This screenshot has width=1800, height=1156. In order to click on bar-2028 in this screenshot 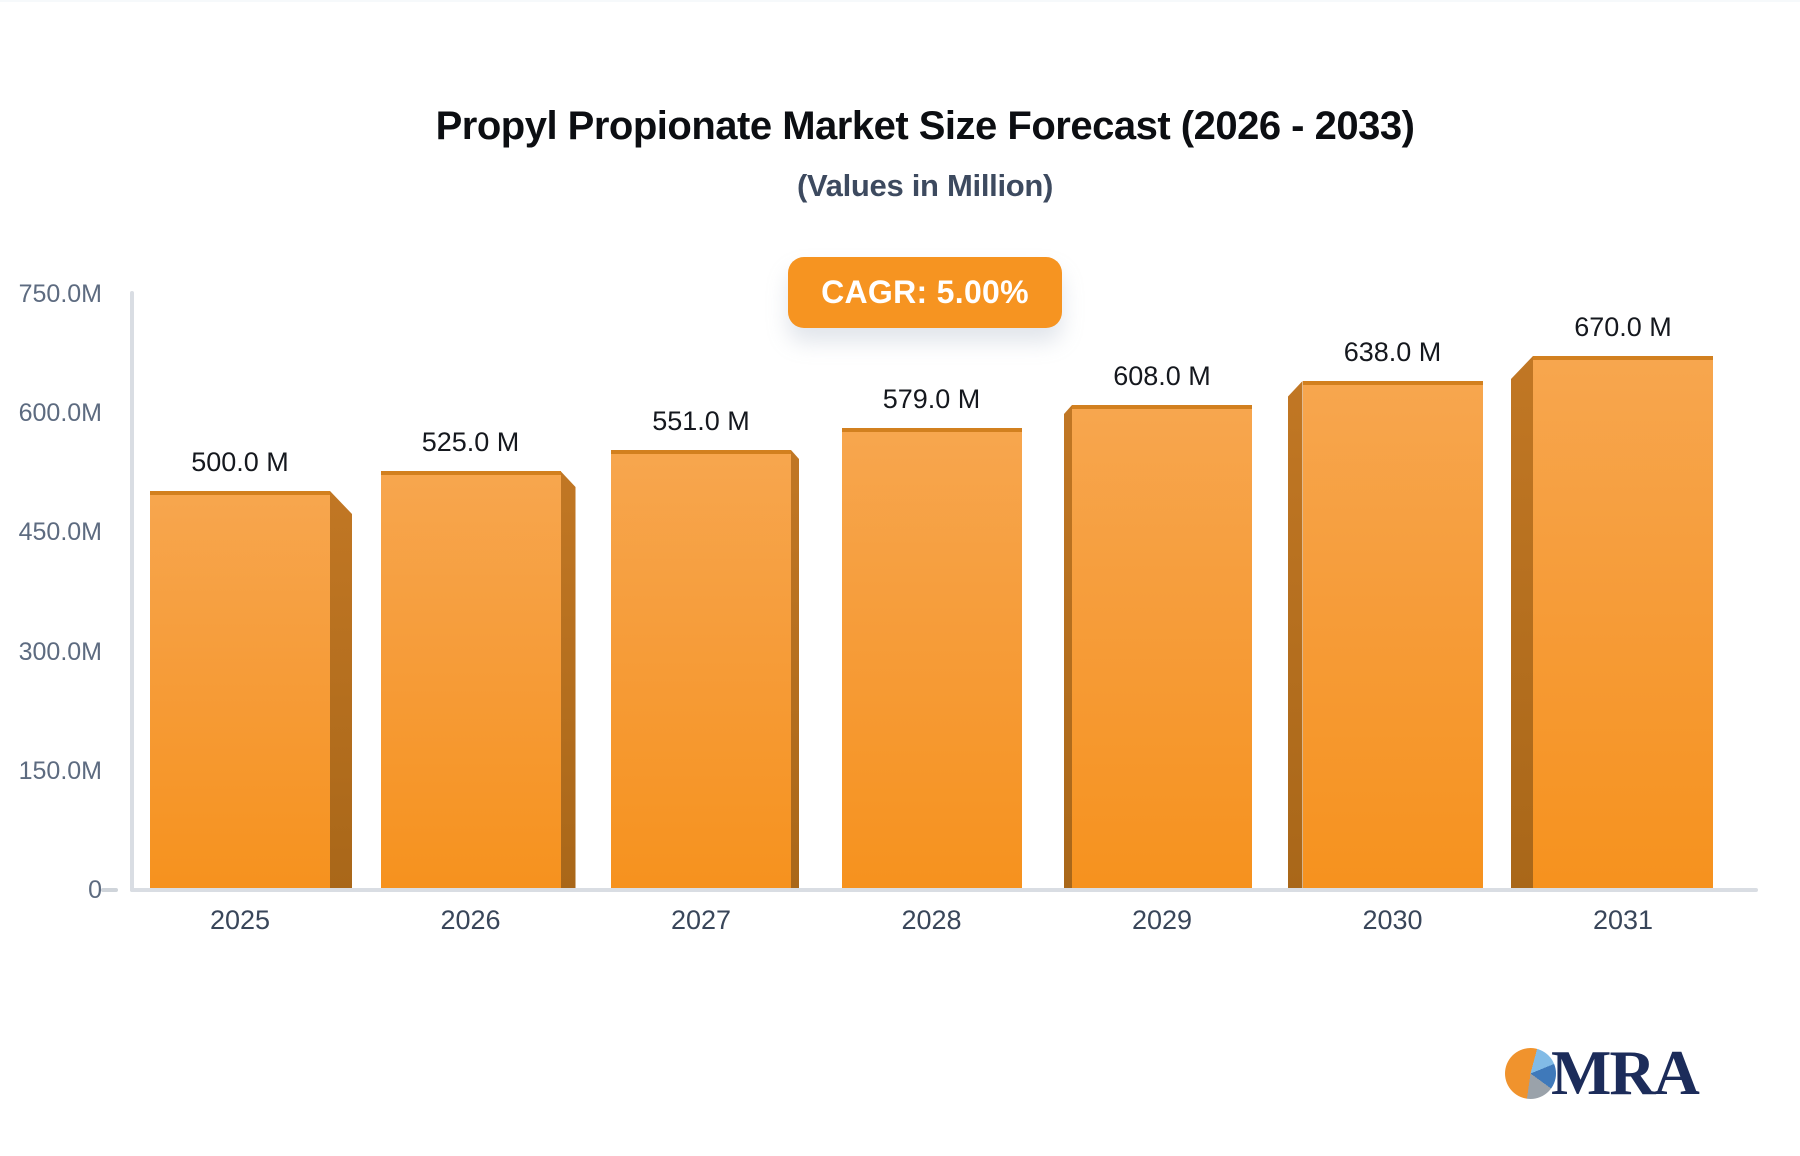, I will do `click(931, 658)`.